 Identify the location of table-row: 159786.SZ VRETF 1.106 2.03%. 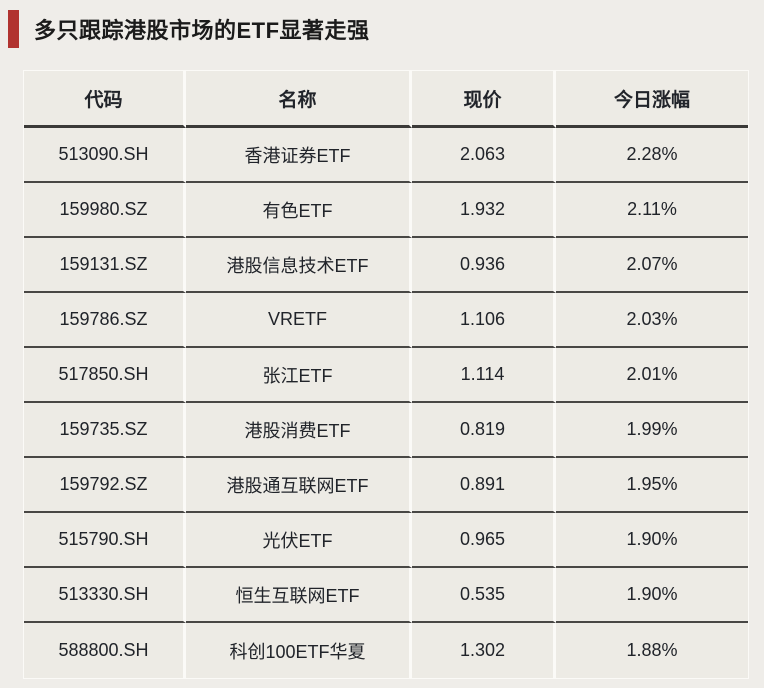
(386, 320).